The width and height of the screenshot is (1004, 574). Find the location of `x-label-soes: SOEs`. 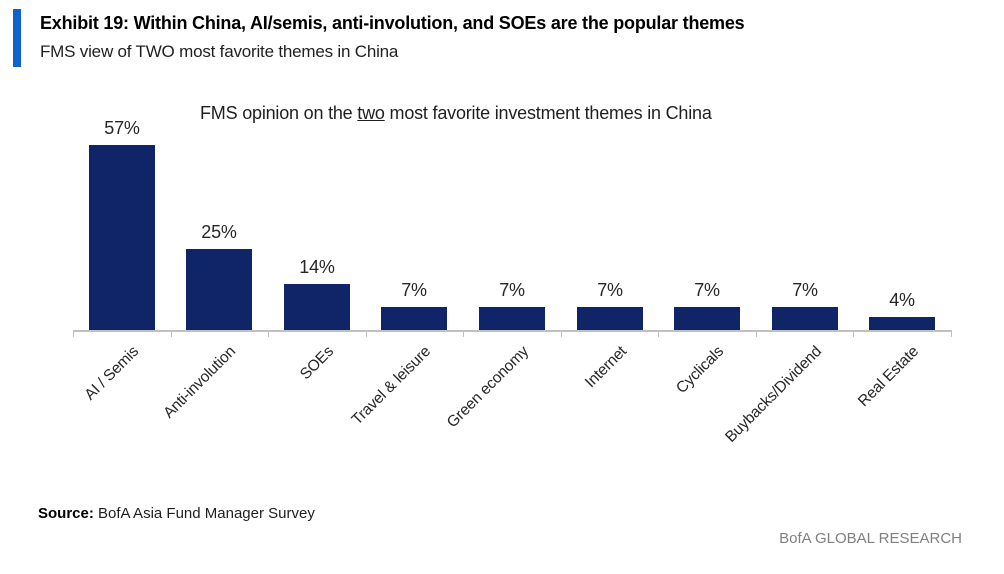

x-label-soes: SOEs is located at coordinates (317, 363).